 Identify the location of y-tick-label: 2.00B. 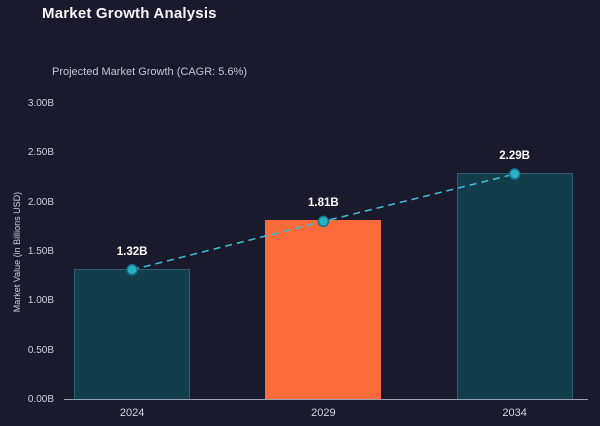
(40, 202).